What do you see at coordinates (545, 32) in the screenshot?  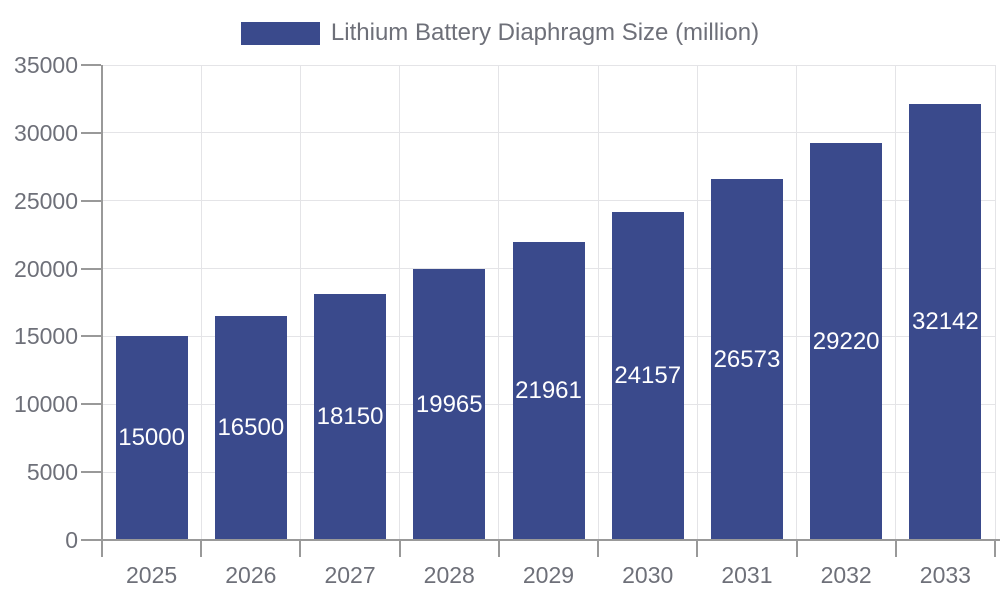 I see `legend-label: Lithium Battery Diaphragm Size (million)` at bounding box center [545, 32].